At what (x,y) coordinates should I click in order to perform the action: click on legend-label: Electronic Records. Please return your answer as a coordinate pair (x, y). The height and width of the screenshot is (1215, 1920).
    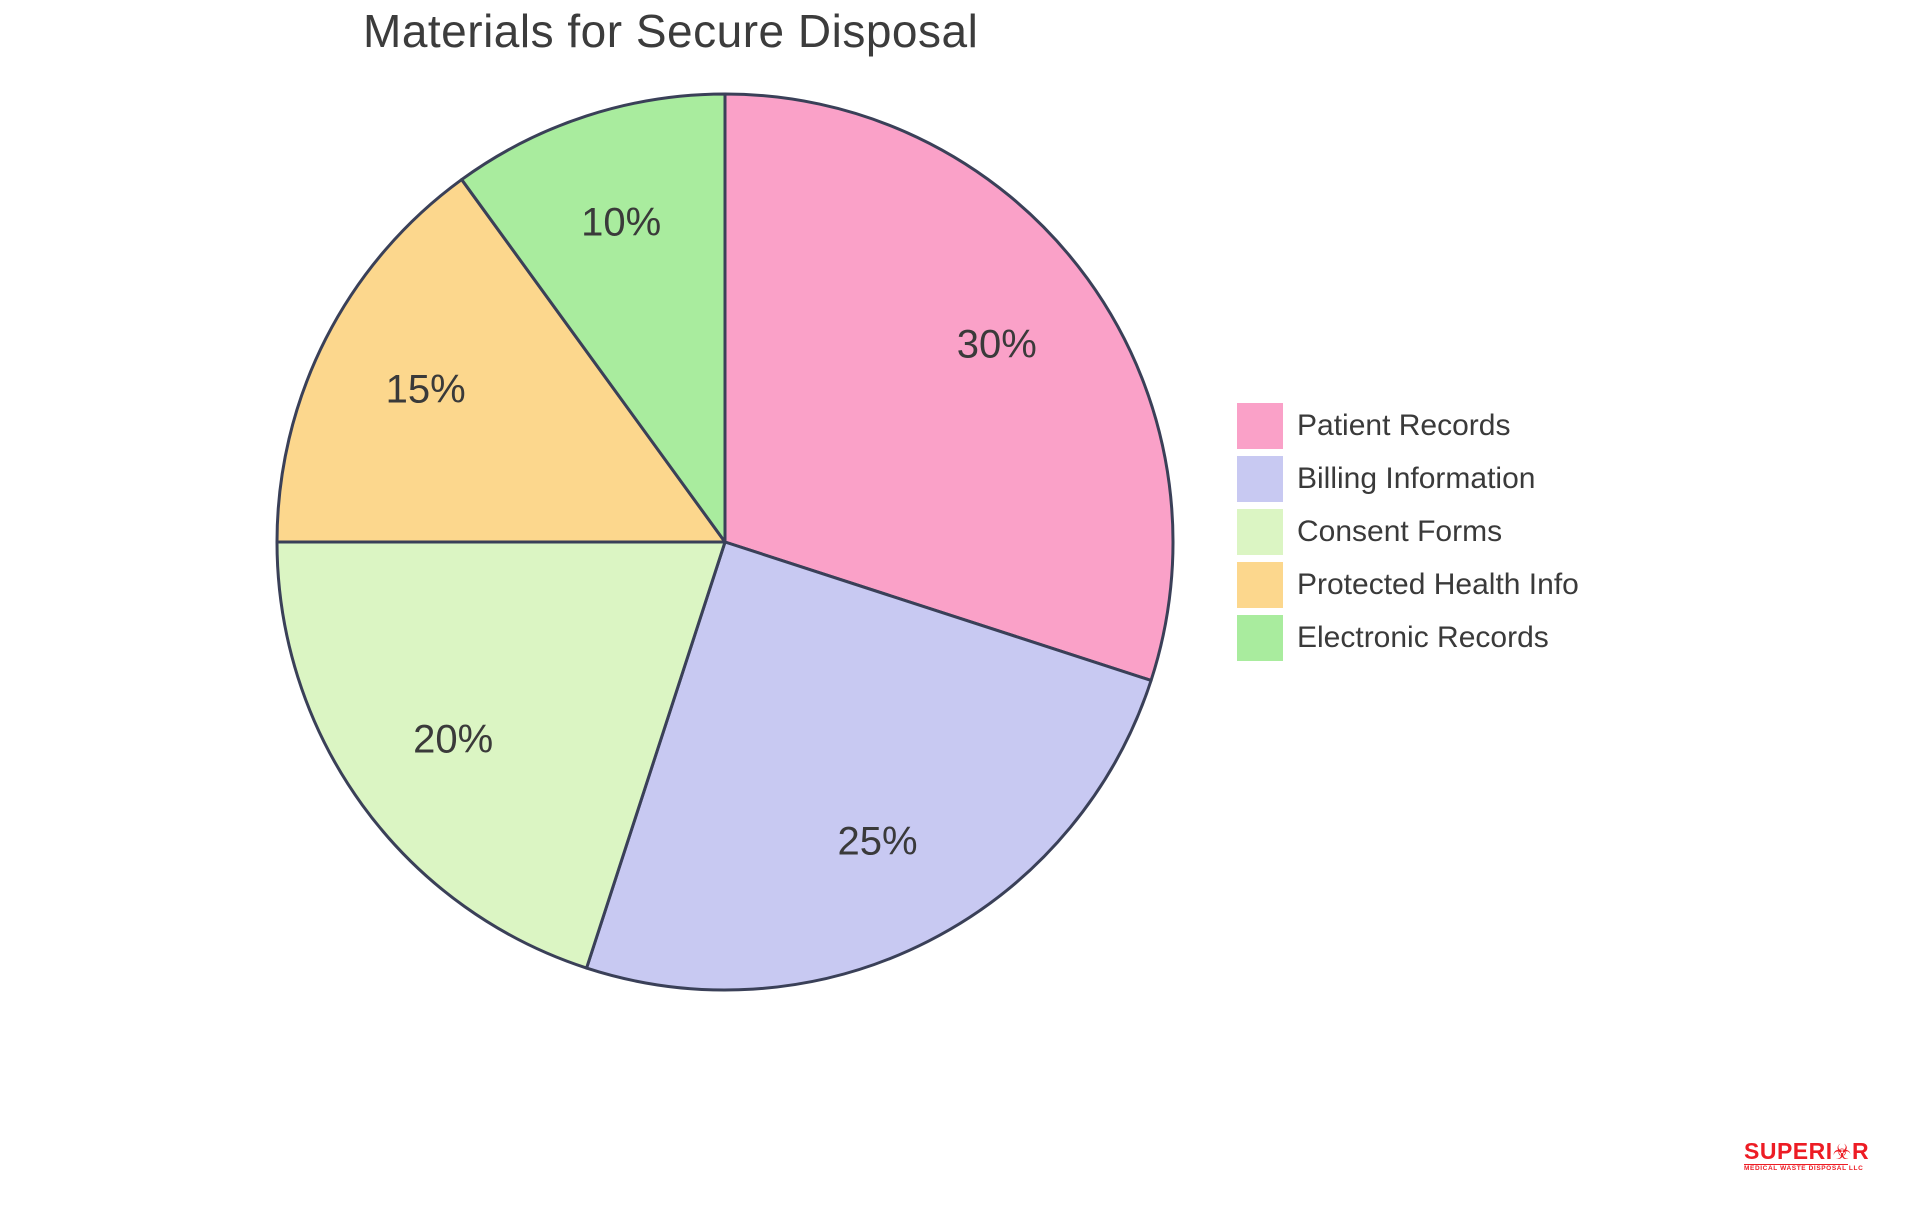
    Looking at the image, I should click on (1423, 637).